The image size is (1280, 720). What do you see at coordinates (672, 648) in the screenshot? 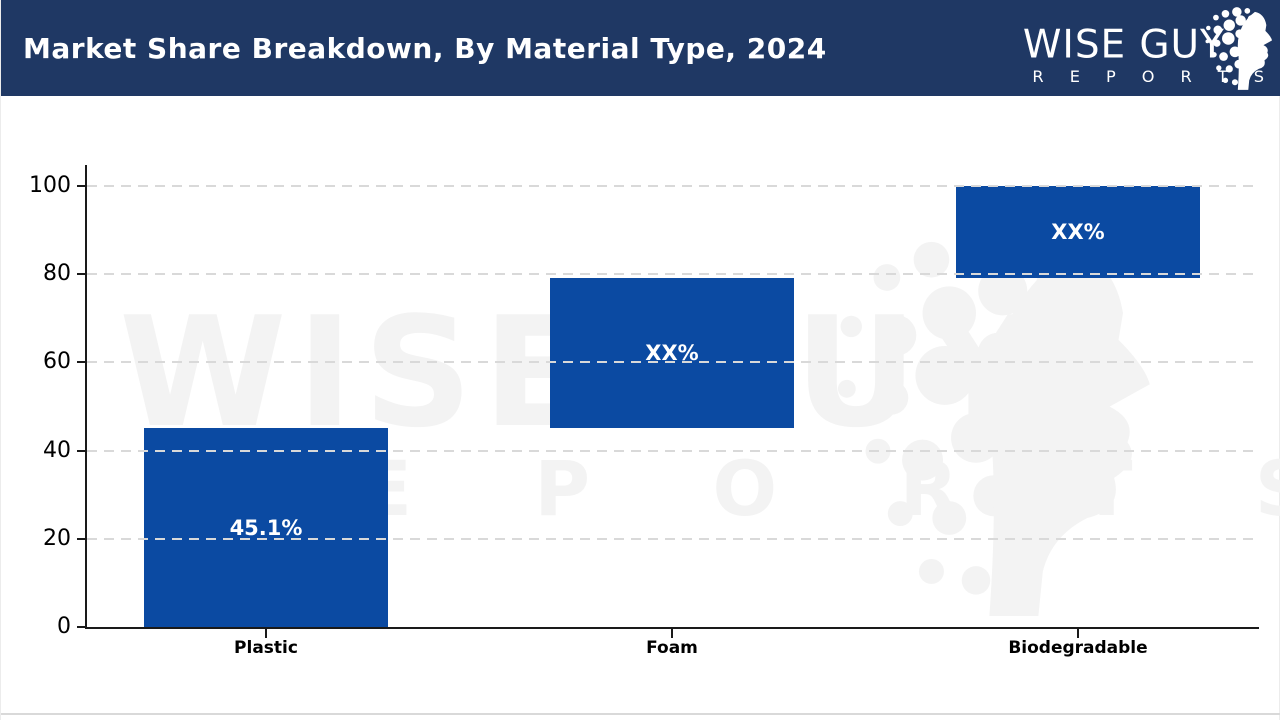
I see `category-label-foam: Foam` at bounding box center [672, 648].